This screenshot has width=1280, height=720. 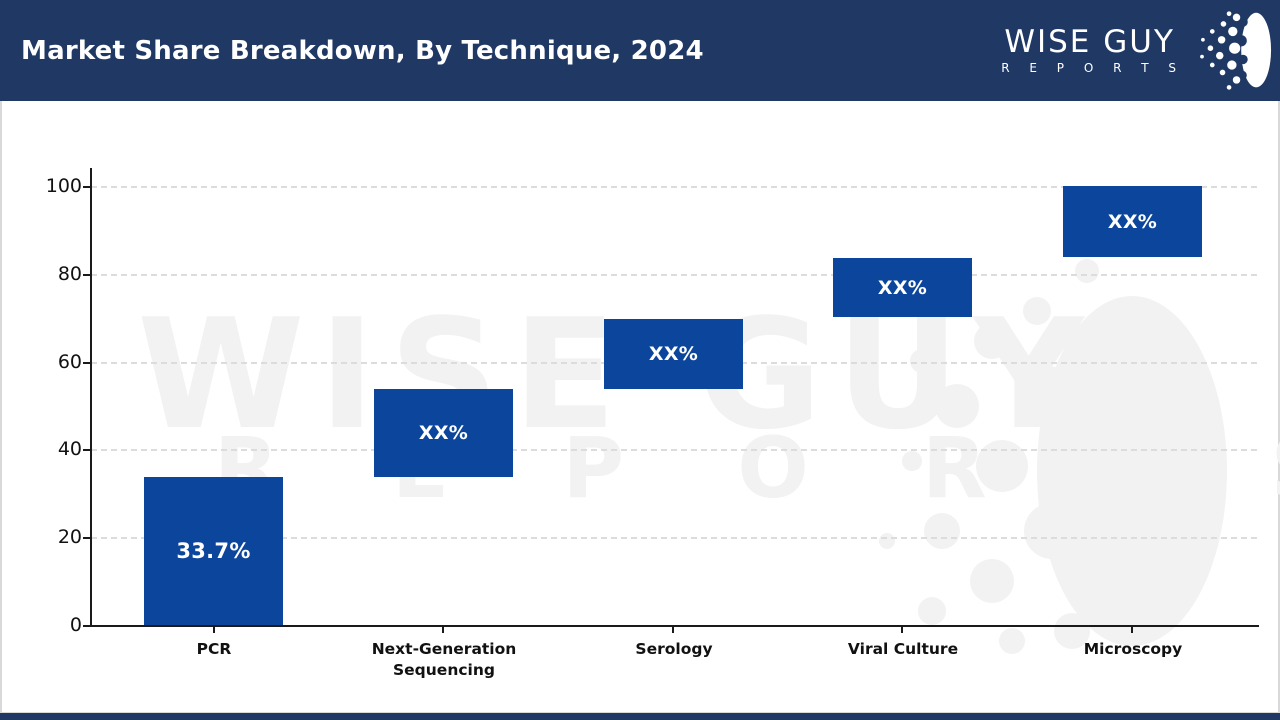 I want to click on bar-serology: XX%, so click(x=673, y=354).